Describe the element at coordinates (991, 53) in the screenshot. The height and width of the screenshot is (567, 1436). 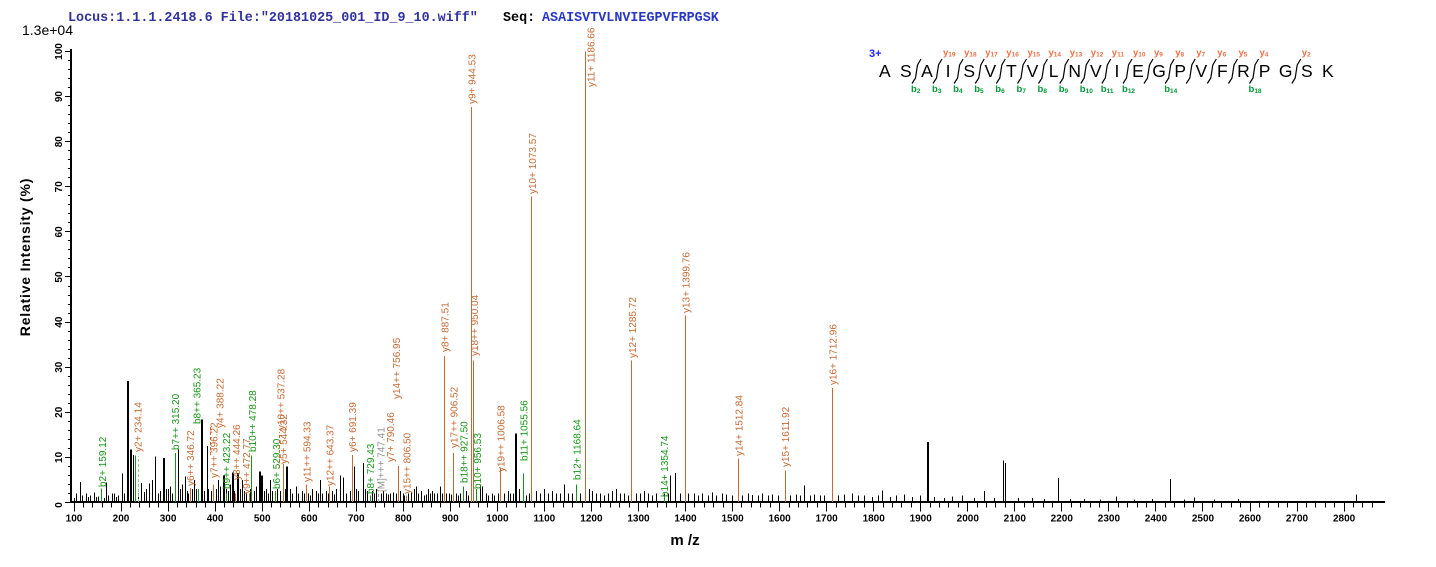
I see `svg-text: y17` at that location.